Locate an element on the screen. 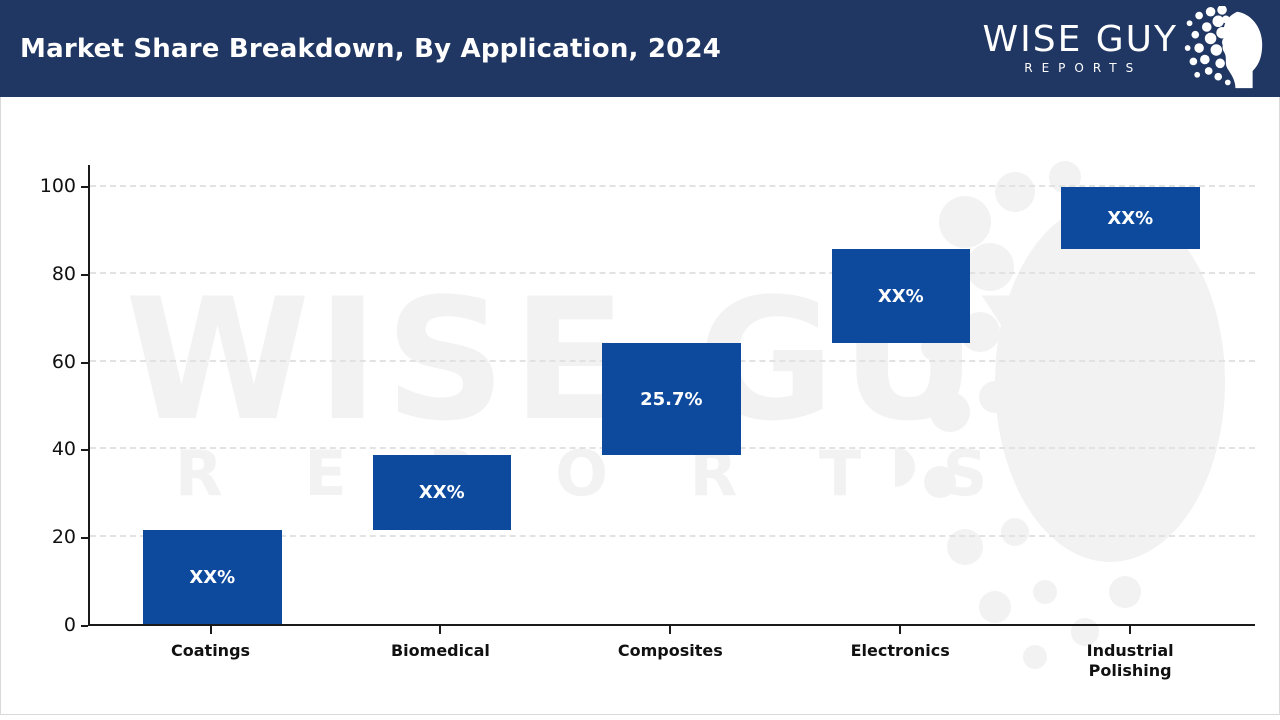 The width and height of the screenshot is (1280, 720). brand-subname: REPORTS is located at coordinates (1083, 68).